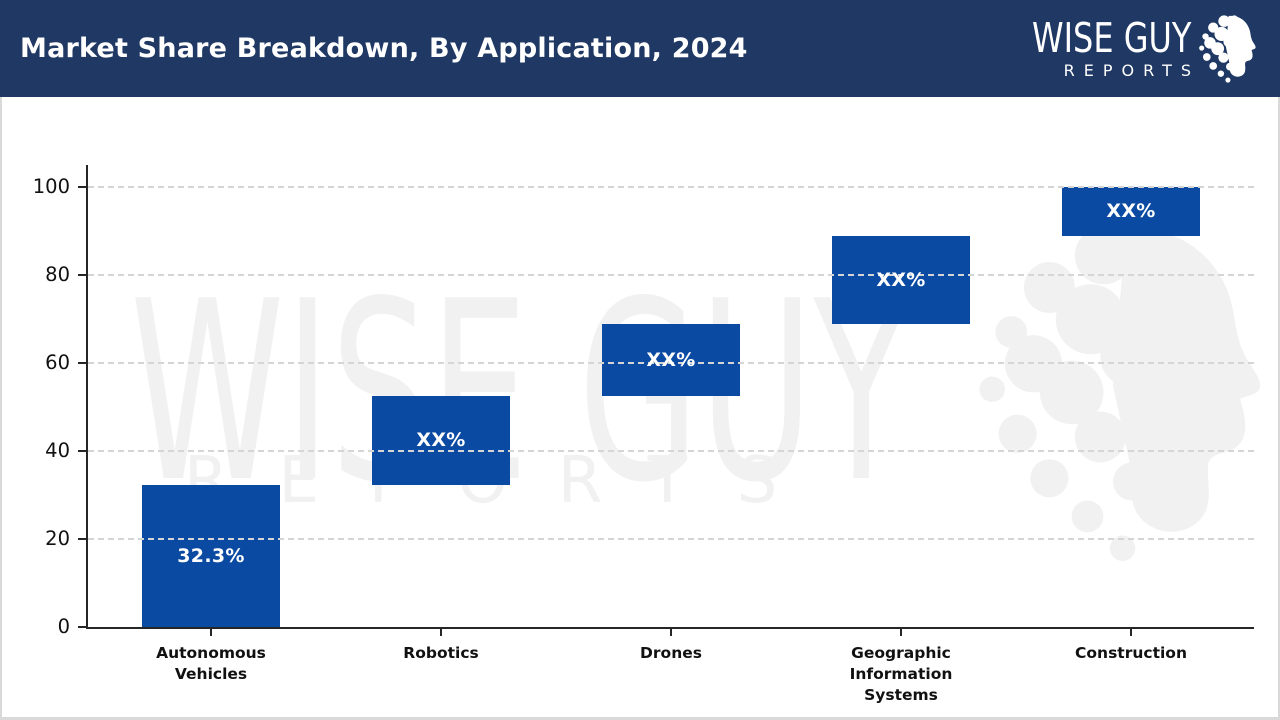  Describe the element at coordinates (670, 628) in the screenshot. I see `x-axis` at that location.